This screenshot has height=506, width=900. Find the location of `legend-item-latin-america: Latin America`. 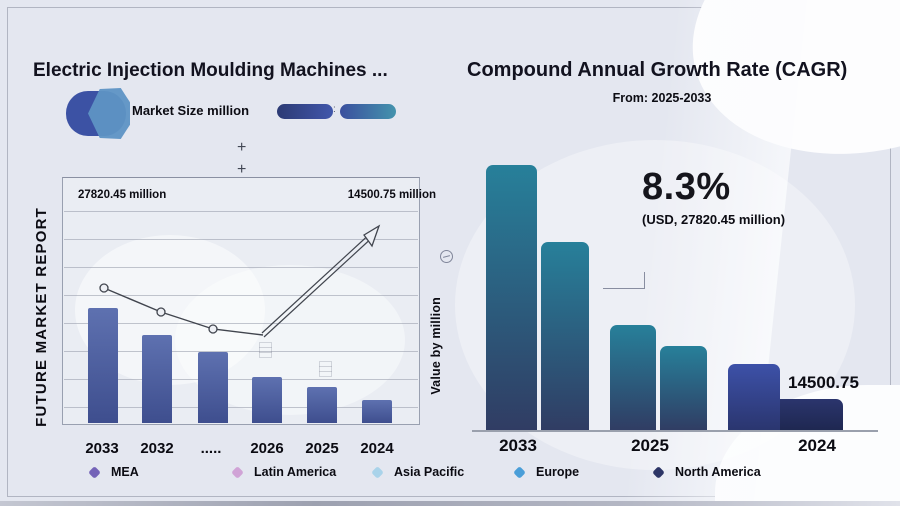

legend-item-latin-america: Latin America is located at coordinates (284, 472).